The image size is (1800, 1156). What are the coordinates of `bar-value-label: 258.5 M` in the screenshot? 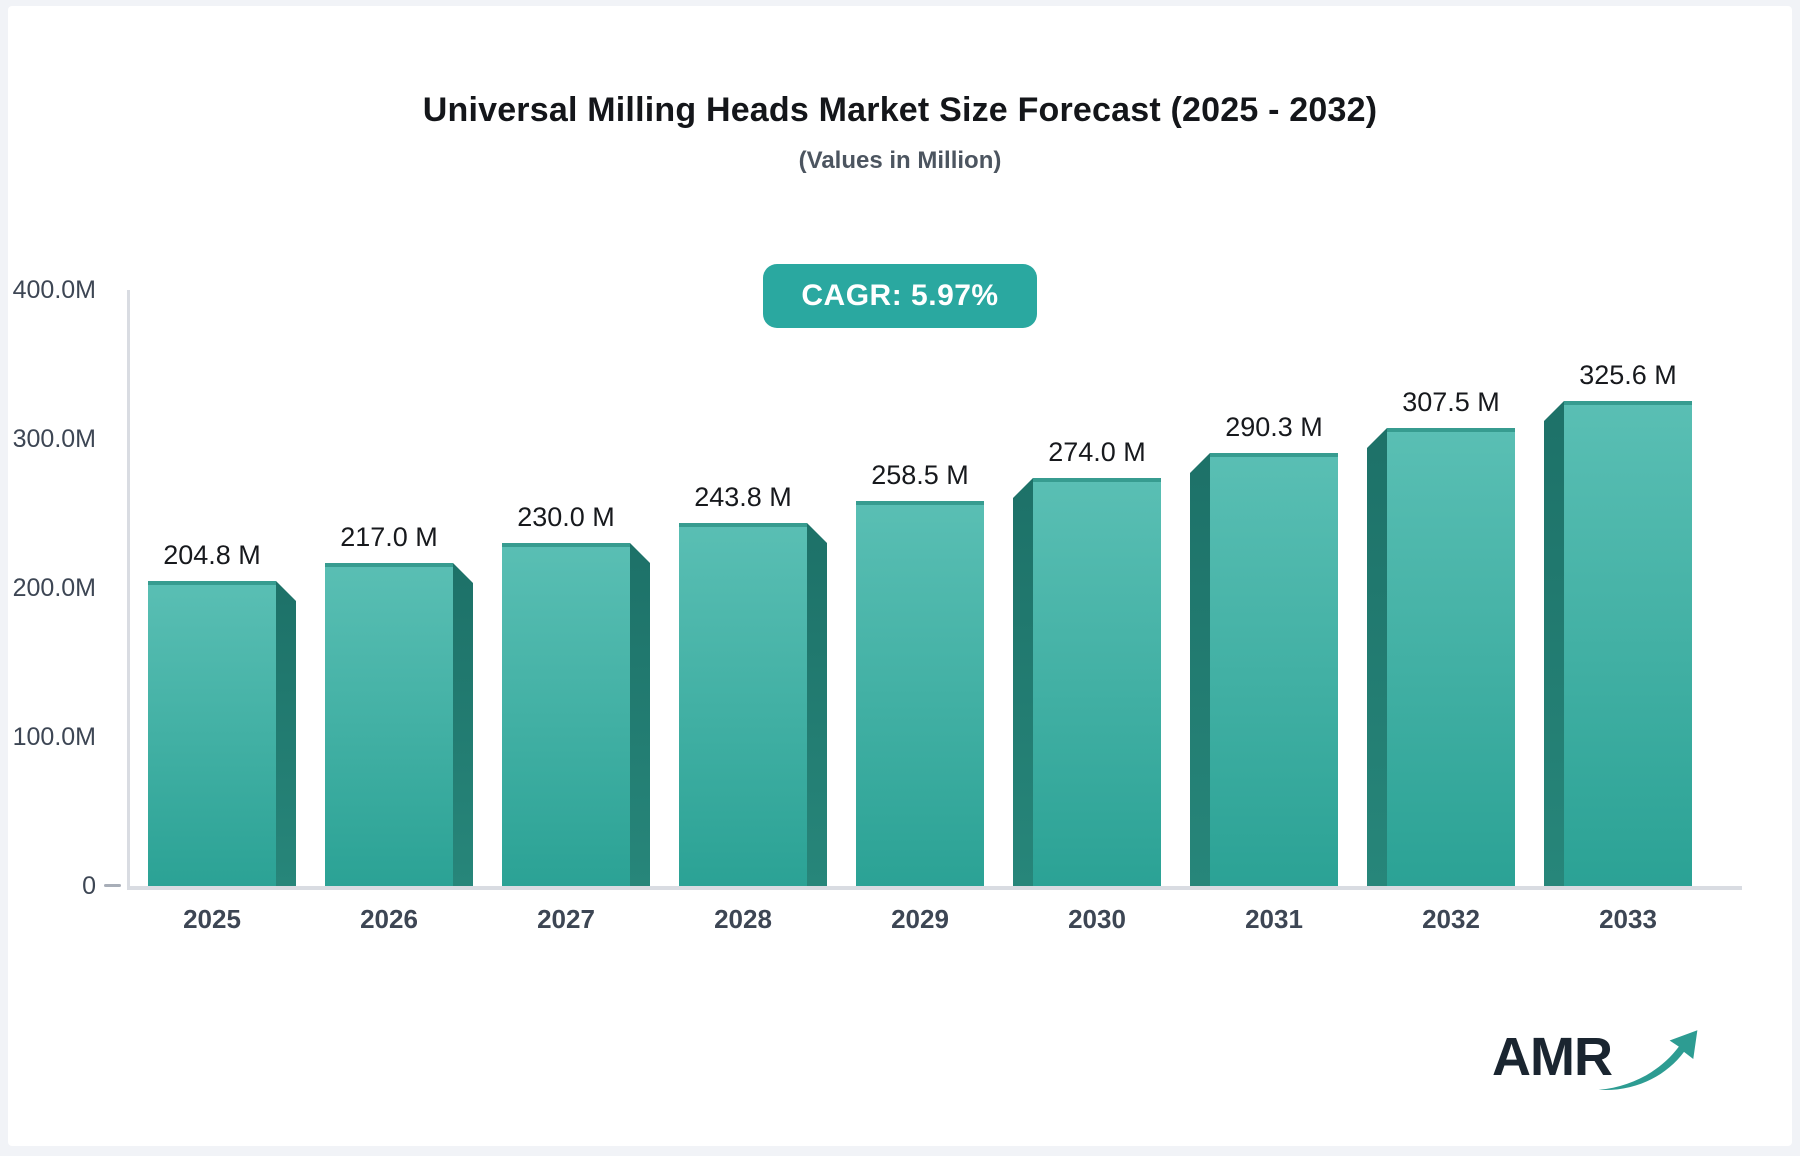 It's located at (920, 475).